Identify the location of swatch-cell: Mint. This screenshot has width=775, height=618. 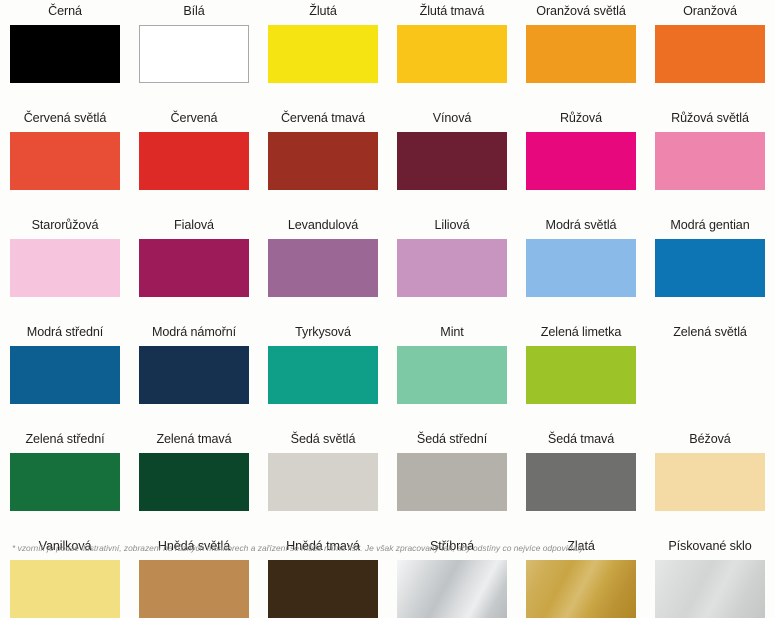
(452, 364).